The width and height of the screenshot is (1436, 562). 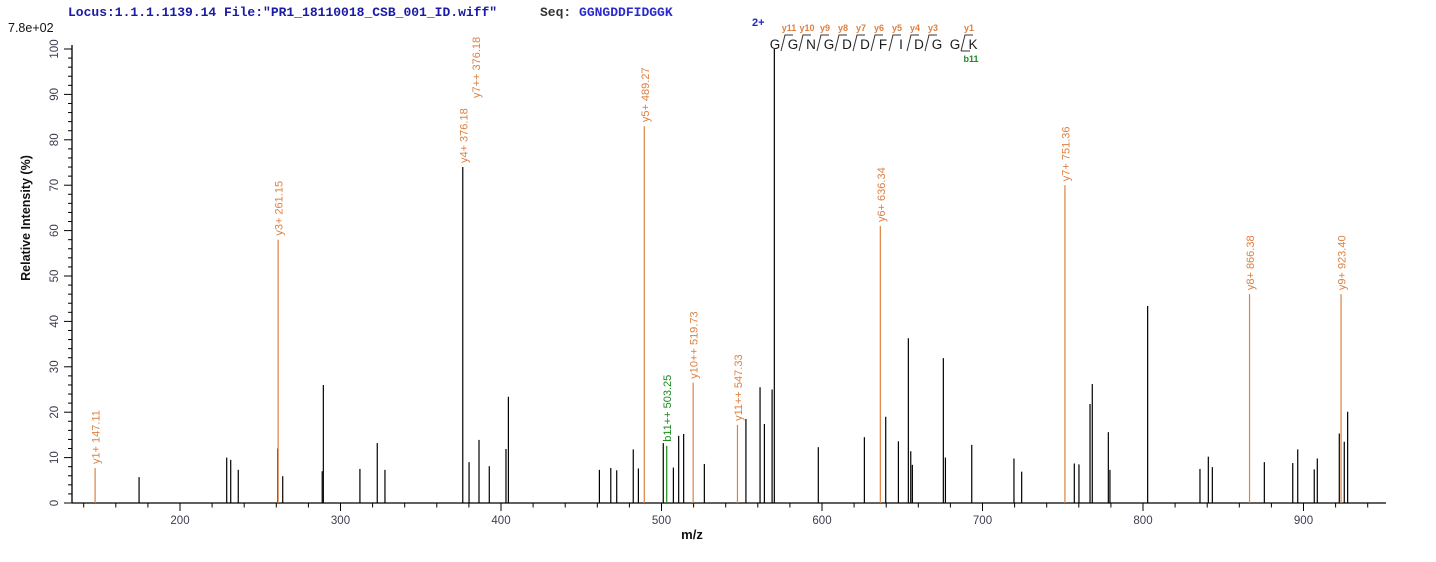 What do you see at coordinates (626, 12) in the screenshot?
I see `seq-value: GGNGDDFIDGGK` at bounding box center [626, 12].